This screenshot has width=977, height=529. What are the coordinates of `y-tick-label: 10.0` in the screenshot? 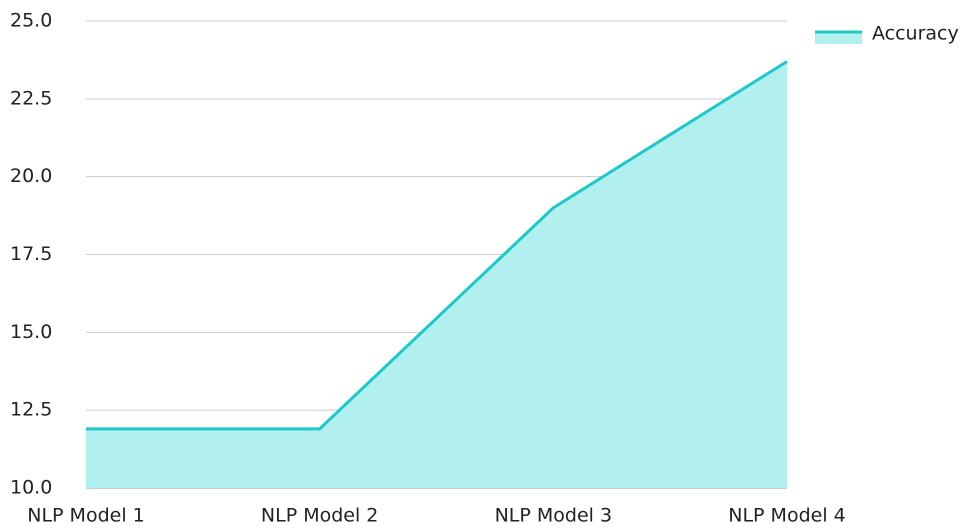 It's located at (31, 488).